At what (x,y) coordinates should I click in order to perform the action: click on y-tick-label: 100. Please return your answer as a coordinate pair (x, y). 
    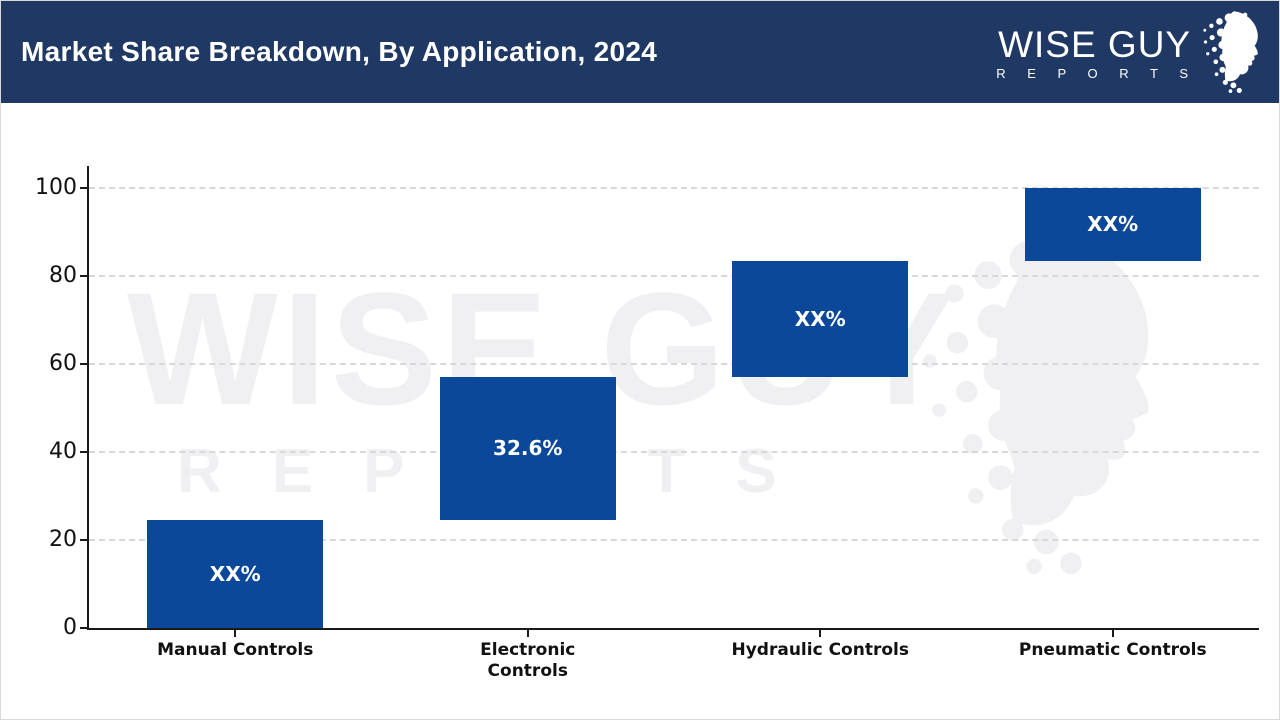
    Looking at the image, I should click on (56, 187).